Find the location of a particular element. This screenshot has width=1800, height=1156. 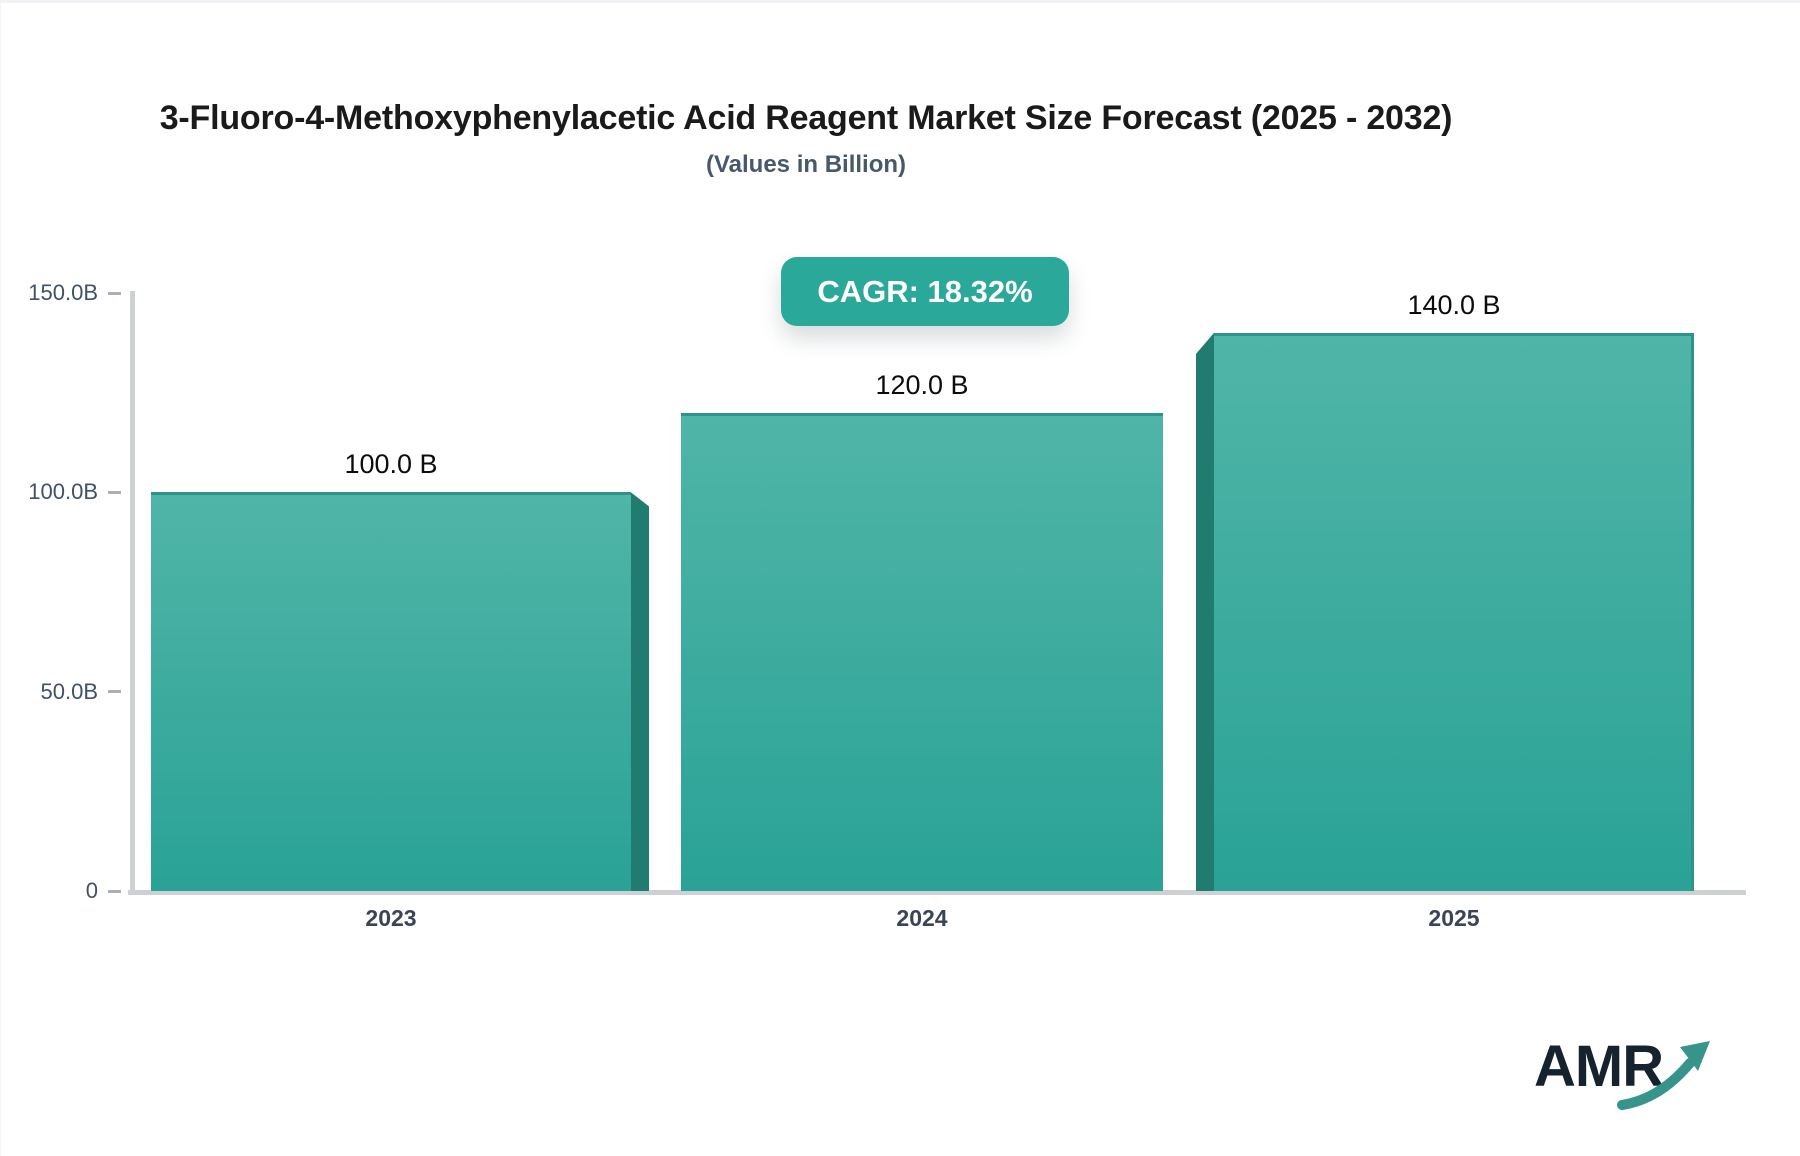

y-tick: 0 is located at coordinates (61, 891).